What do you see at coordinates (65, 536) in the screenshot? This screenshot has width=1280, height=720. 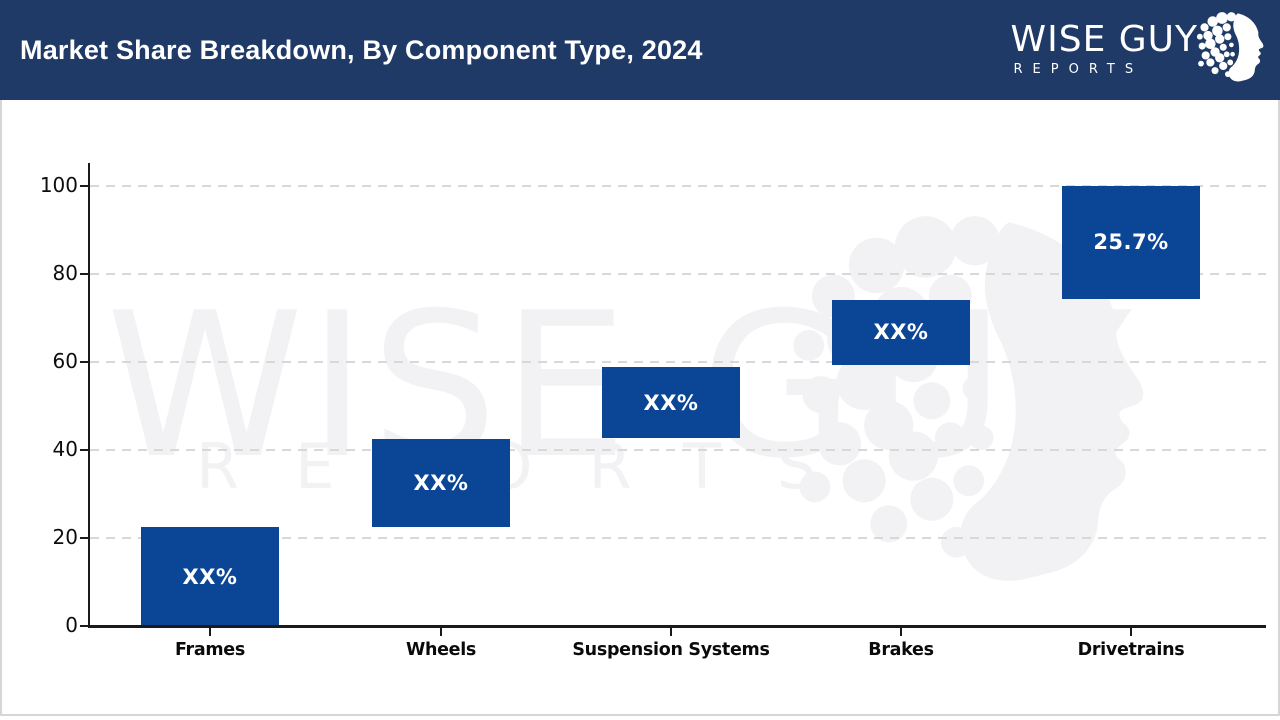 I see `y-tick-label-20: 20` at bounding box center [65, 536].